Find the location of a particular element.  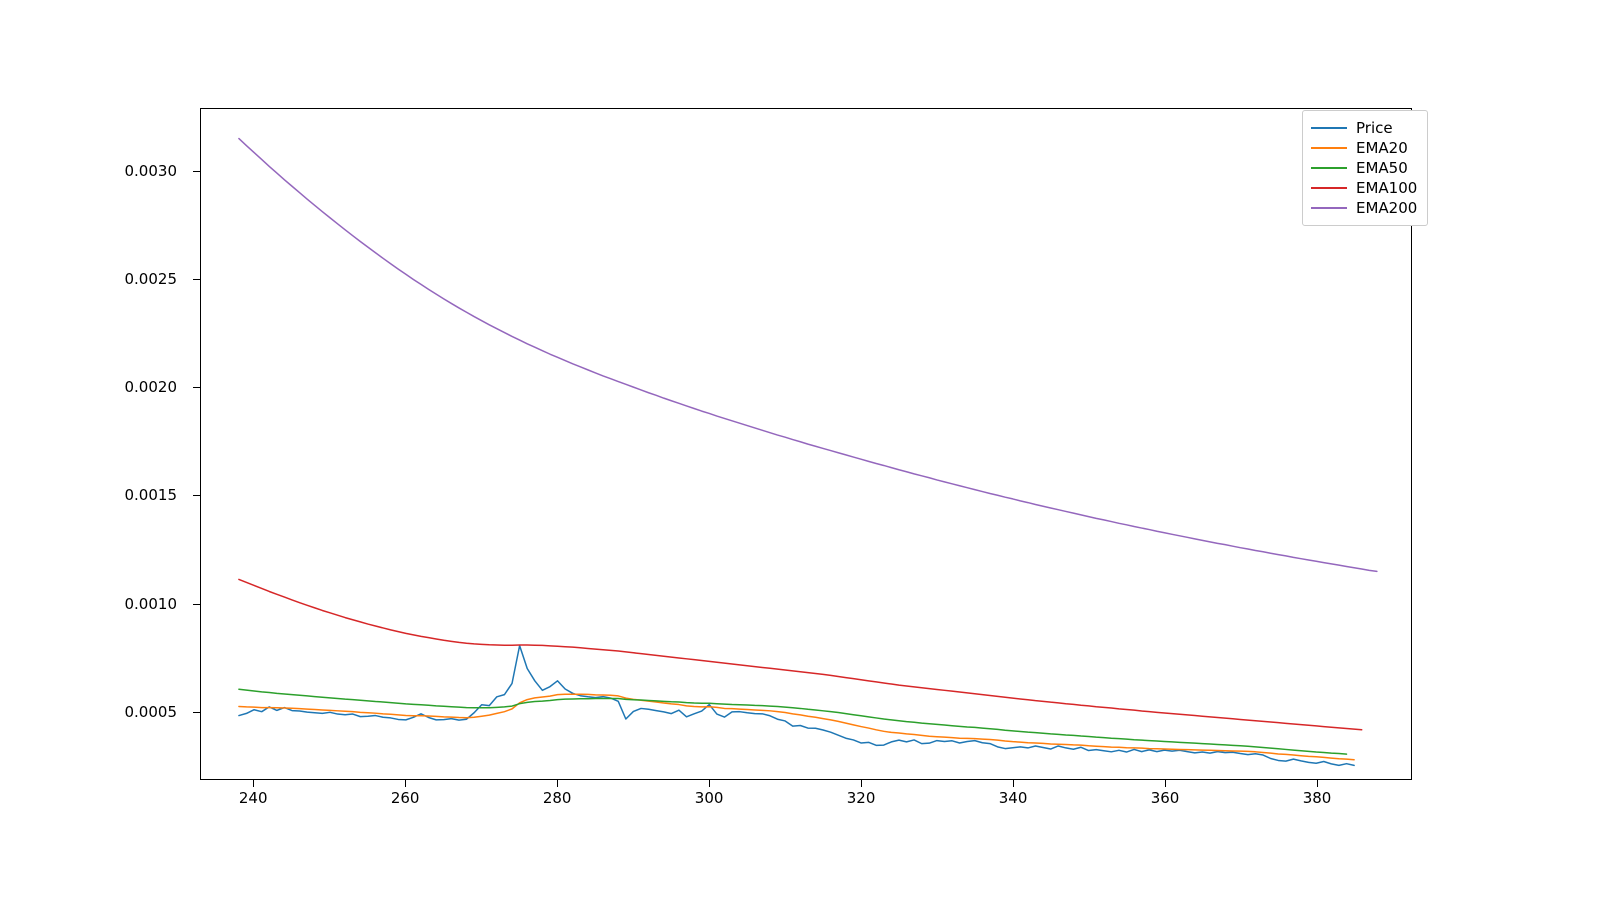

legend-label: EMA200 is located at coordinates (1387, 208).